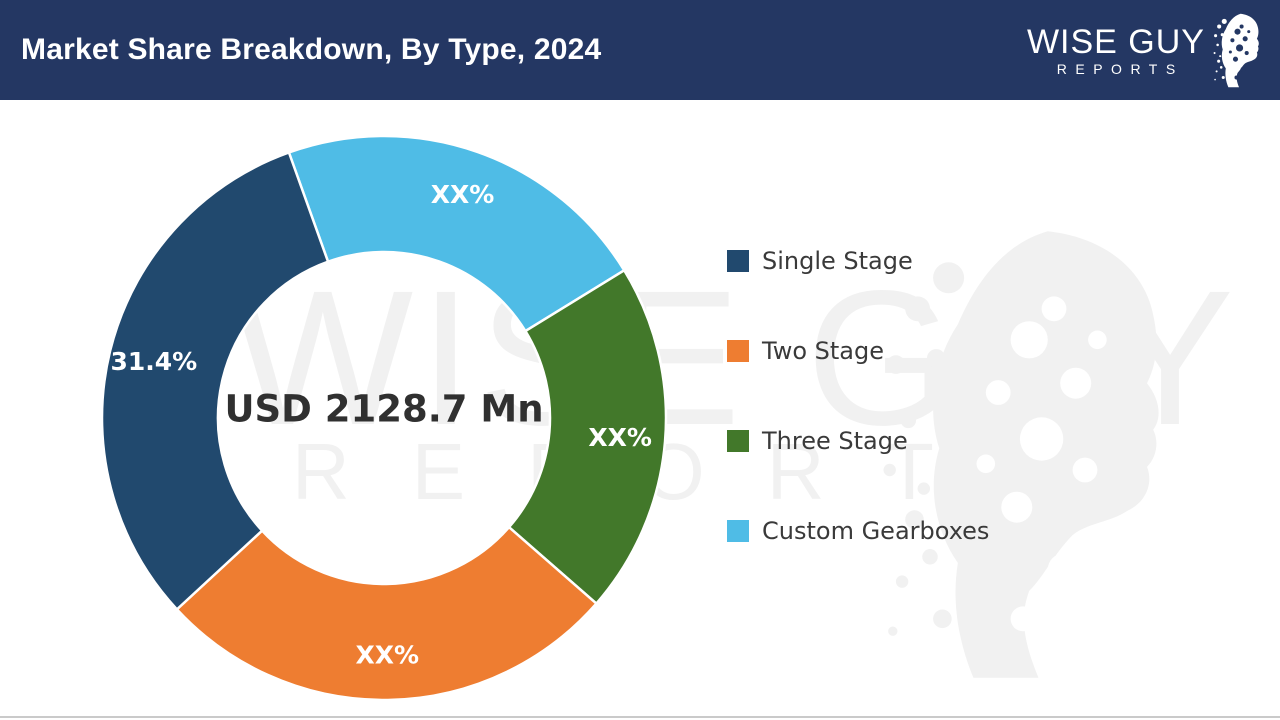 This screenshot has height=720, width=1280. I want to click on legend-label-two-stage: Two Stage, so click(823, 351).